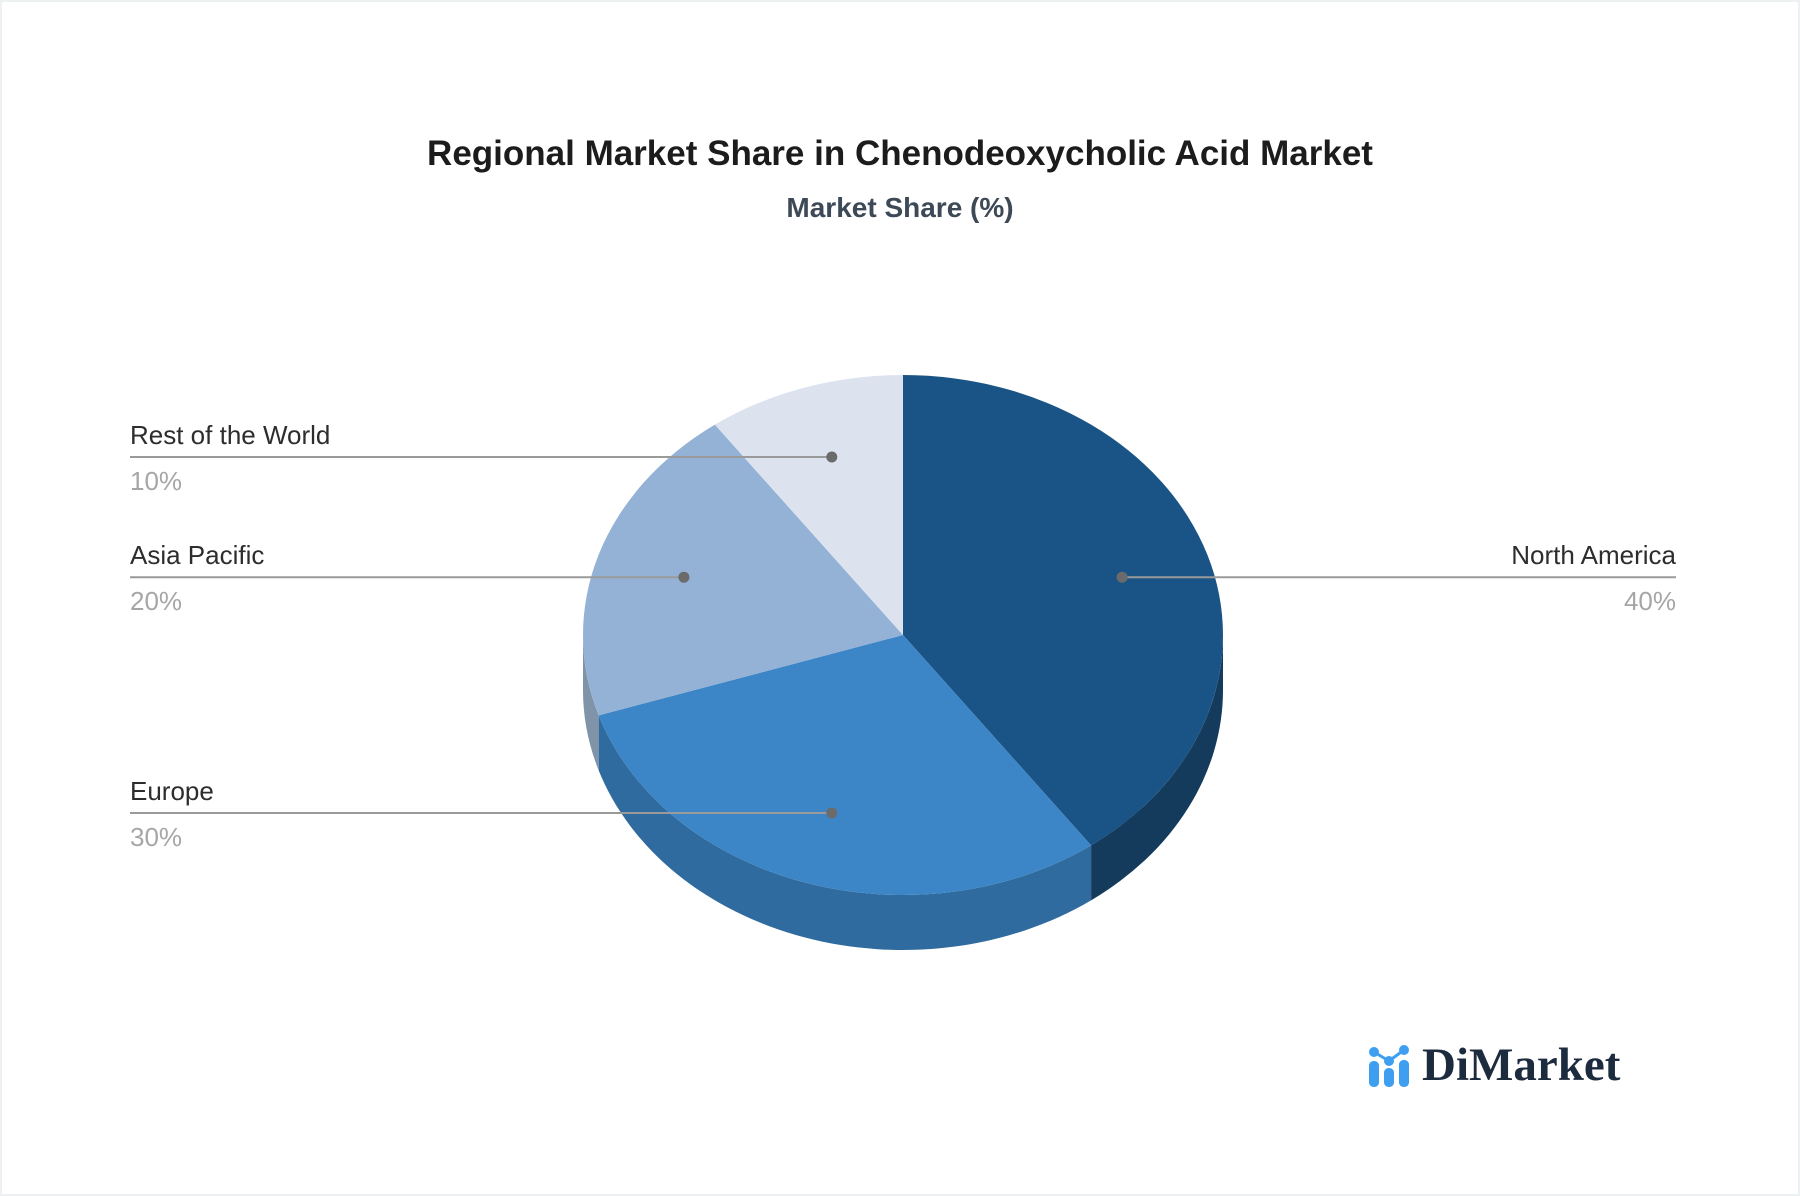  Describe the element at coordinates (1593, 555) in the screenshot. I see `callout-label: North America` at that location.